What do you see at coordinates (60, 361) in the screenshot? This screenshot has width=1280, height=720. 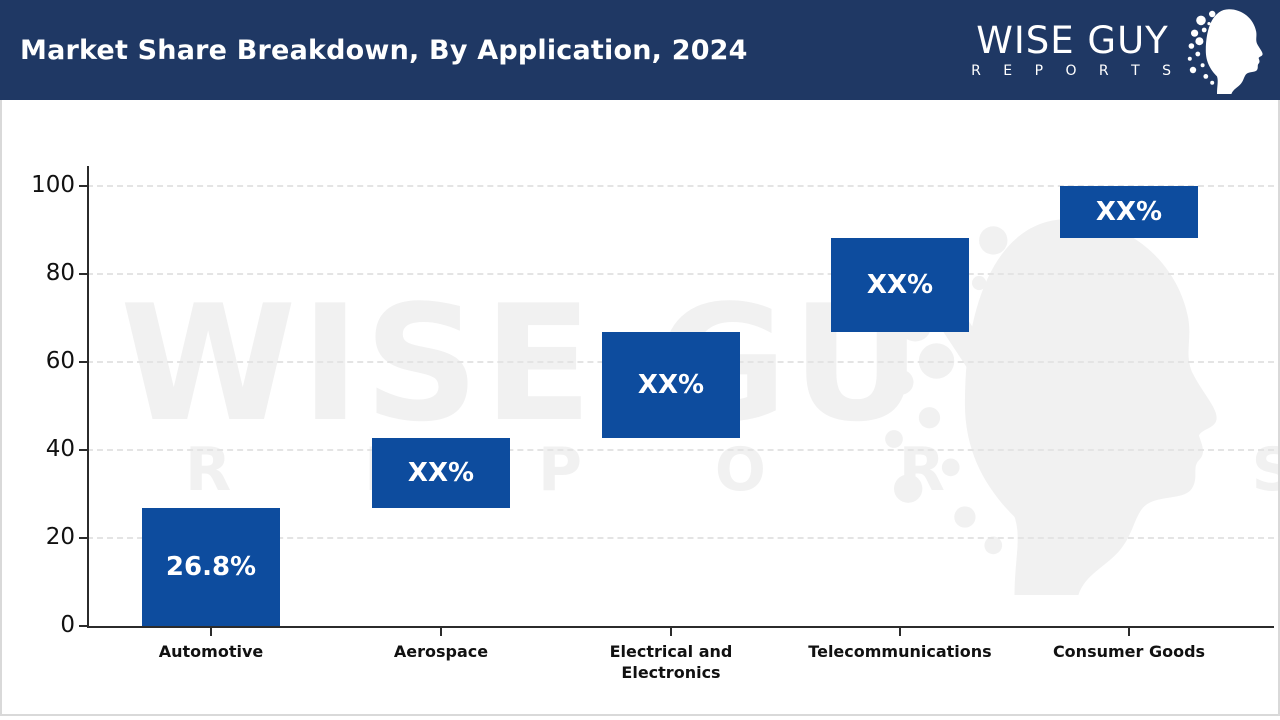 I see `y-tick-label-60: 60` at bounding box center [60, 361].